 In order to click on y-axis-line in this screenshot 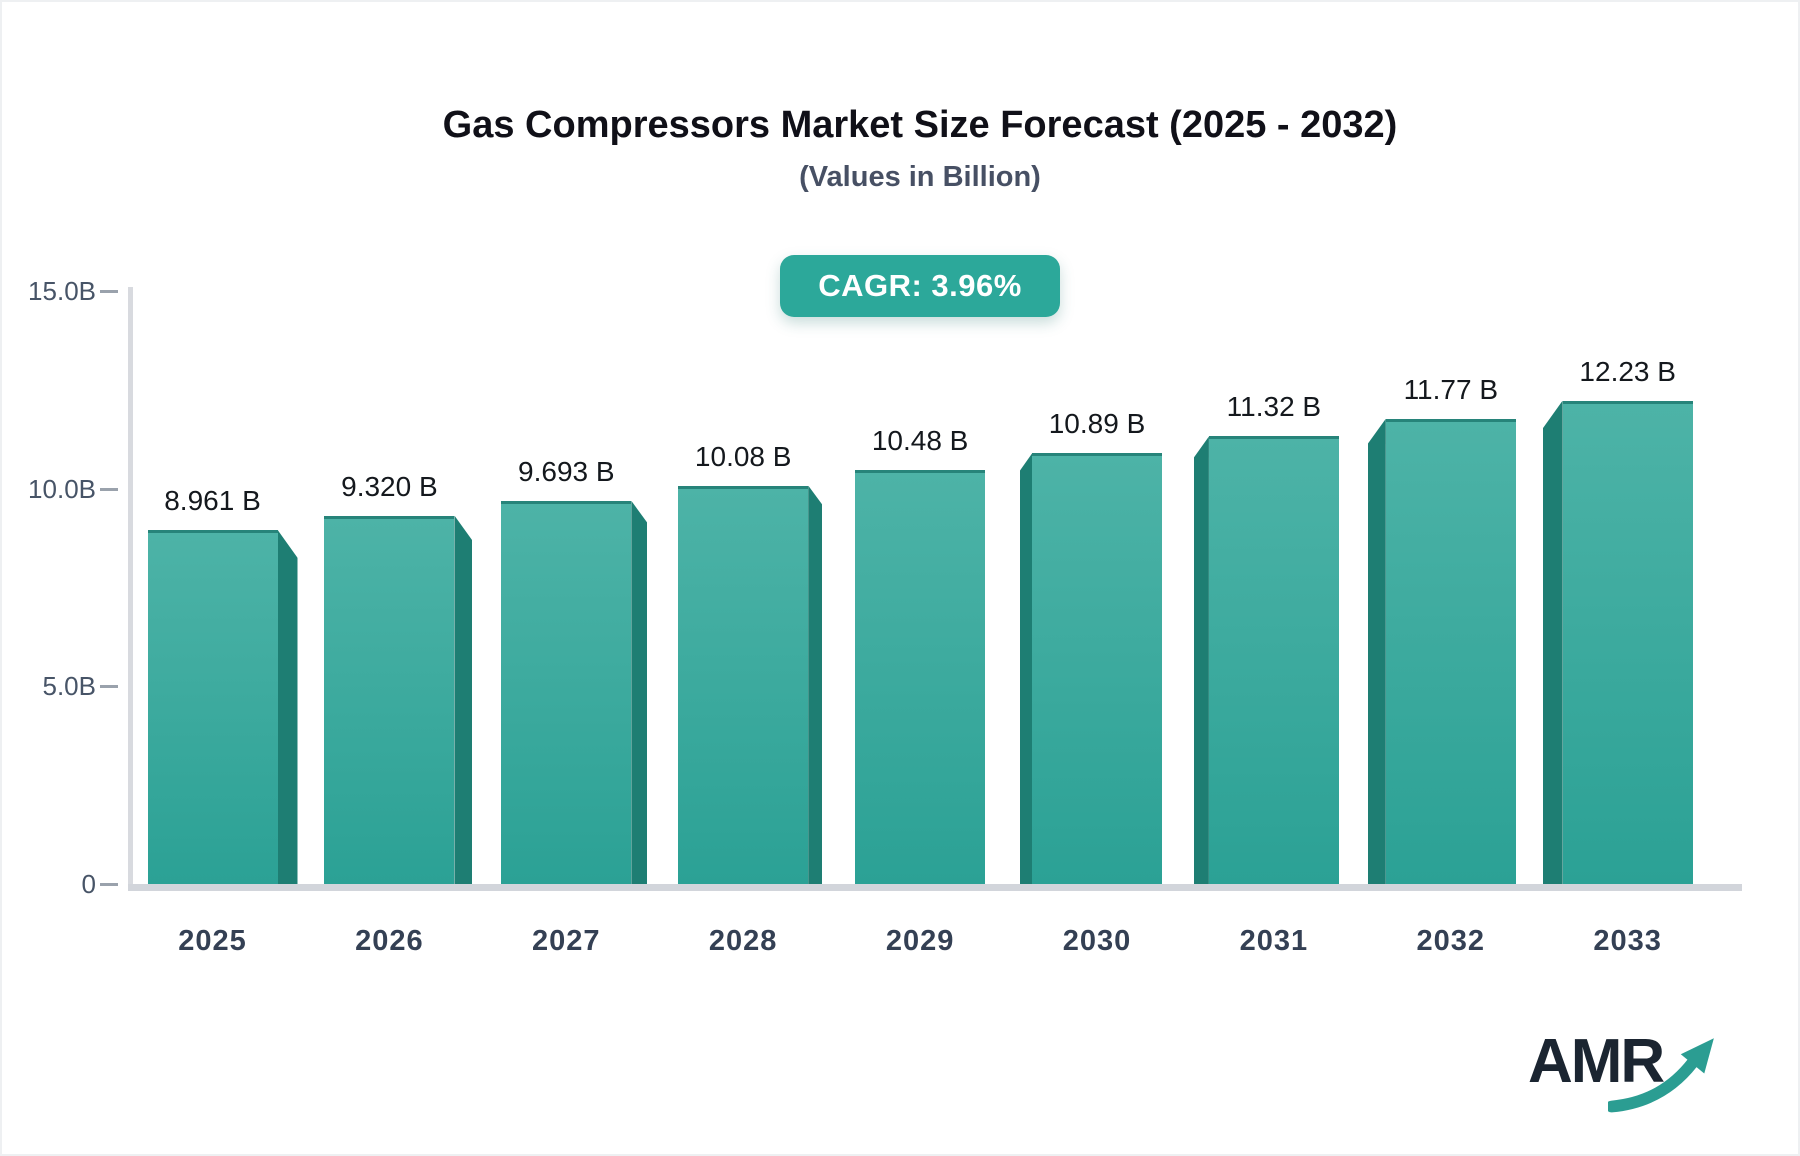, I will do `click(130, 589)`.